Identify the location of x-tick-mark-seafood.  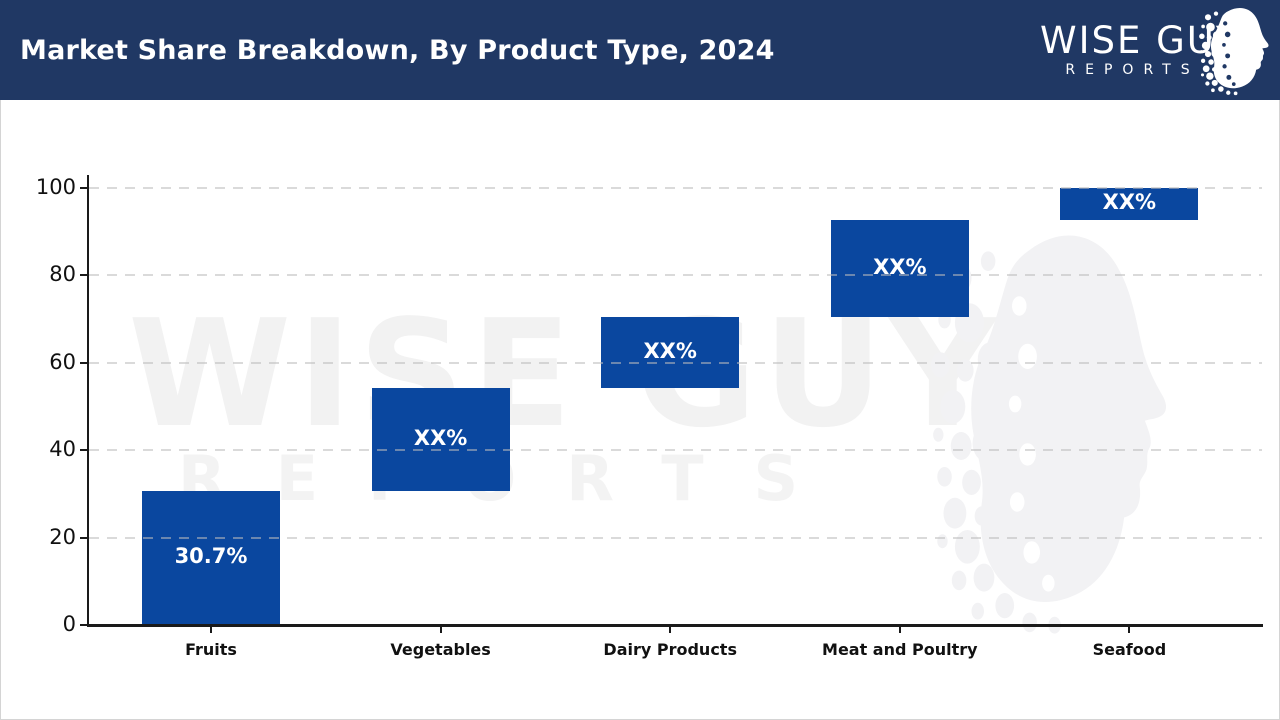
(1129, 630).